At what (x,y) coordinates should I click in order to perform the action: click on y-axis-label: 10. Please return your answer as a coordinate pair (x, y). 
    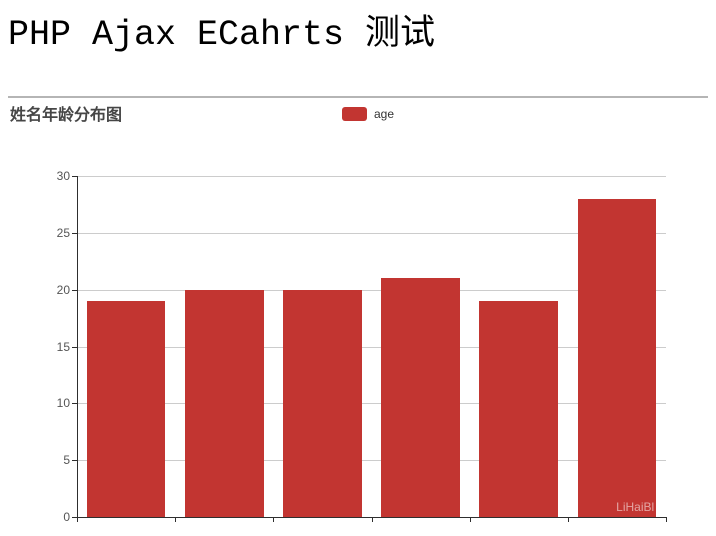
    Looking at the image, I should click on (63, 403).